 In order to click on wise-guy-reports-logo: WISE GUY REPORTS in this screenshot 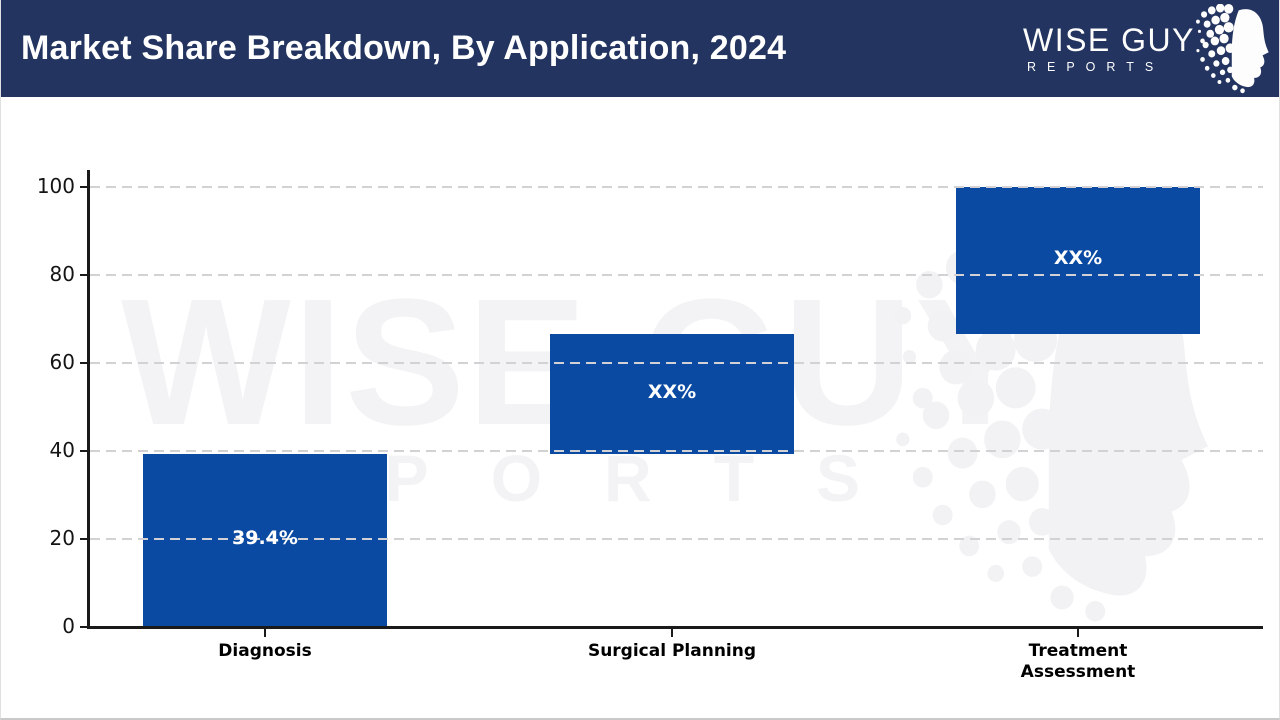, I will do `click(1146, 48)`.